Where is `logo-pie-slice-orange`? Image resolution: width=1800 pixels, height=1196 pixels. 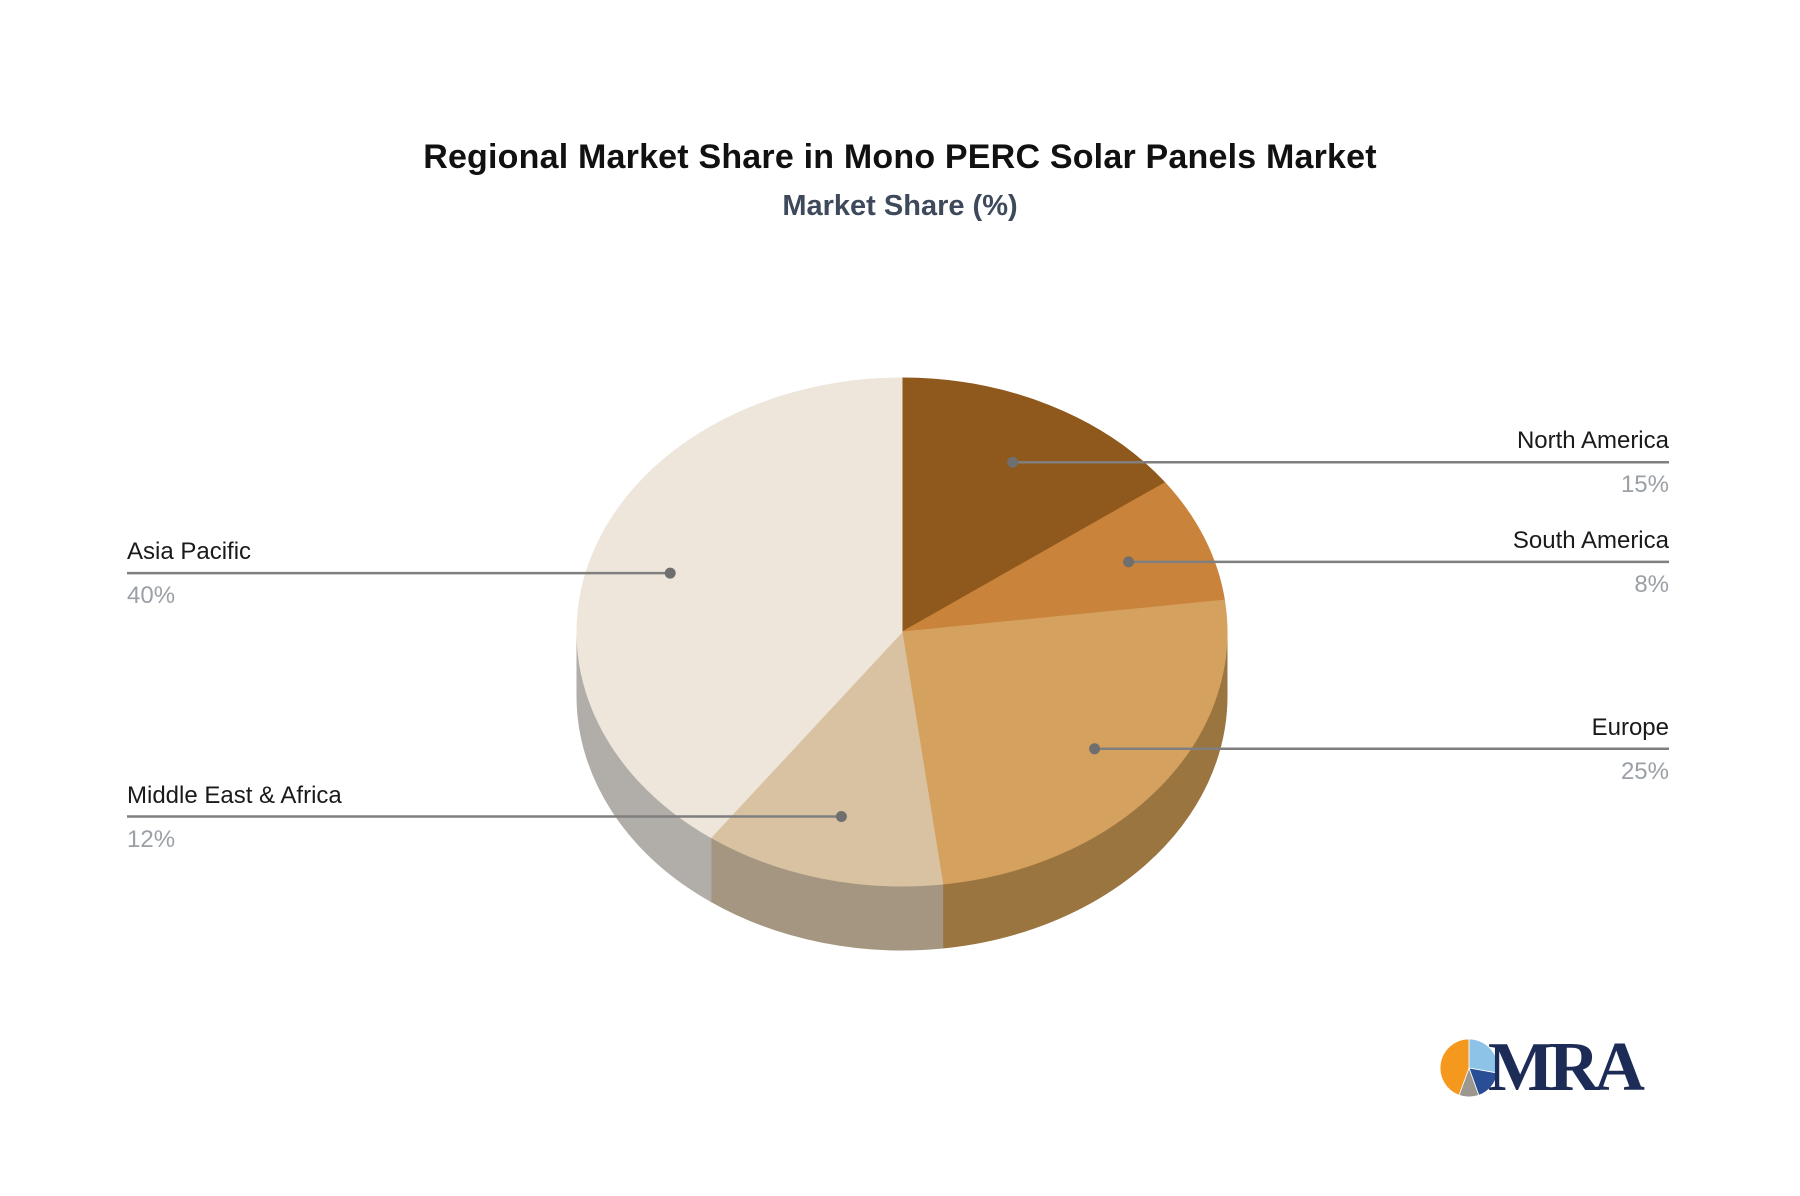
logo-pie-slice-orange is located at coordinates (1454, 1067).